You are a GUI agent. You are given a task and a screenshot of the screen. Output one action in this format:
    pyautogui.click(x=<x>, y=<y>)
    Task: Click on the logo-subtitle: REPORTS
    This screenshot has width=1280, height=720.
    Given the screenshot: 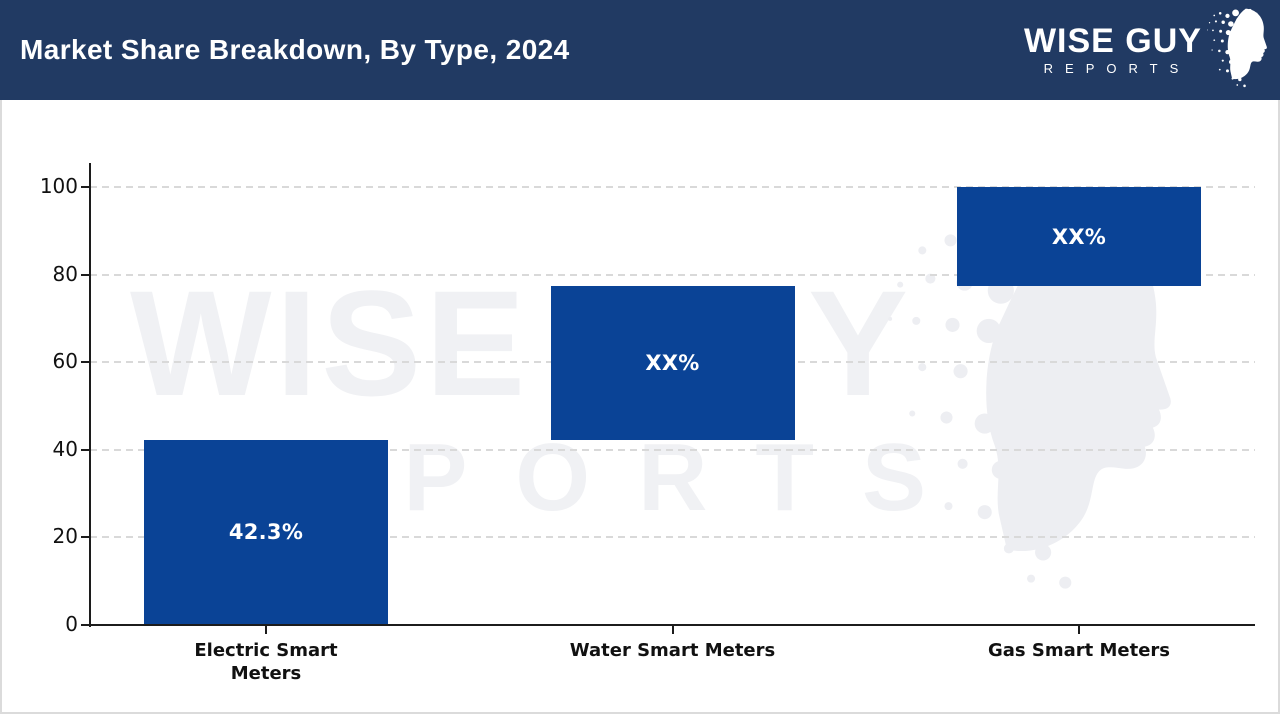 What is the action you would take?
    pyautogui.click(x=1117, y=69)
    